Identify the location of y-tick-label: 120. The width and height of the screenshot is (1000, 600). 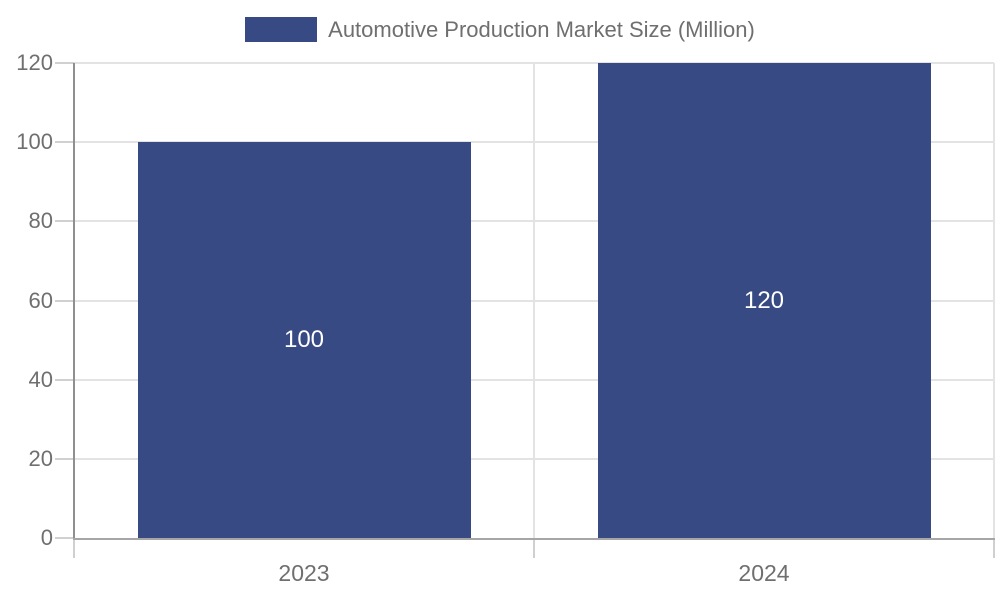
(34, 62).